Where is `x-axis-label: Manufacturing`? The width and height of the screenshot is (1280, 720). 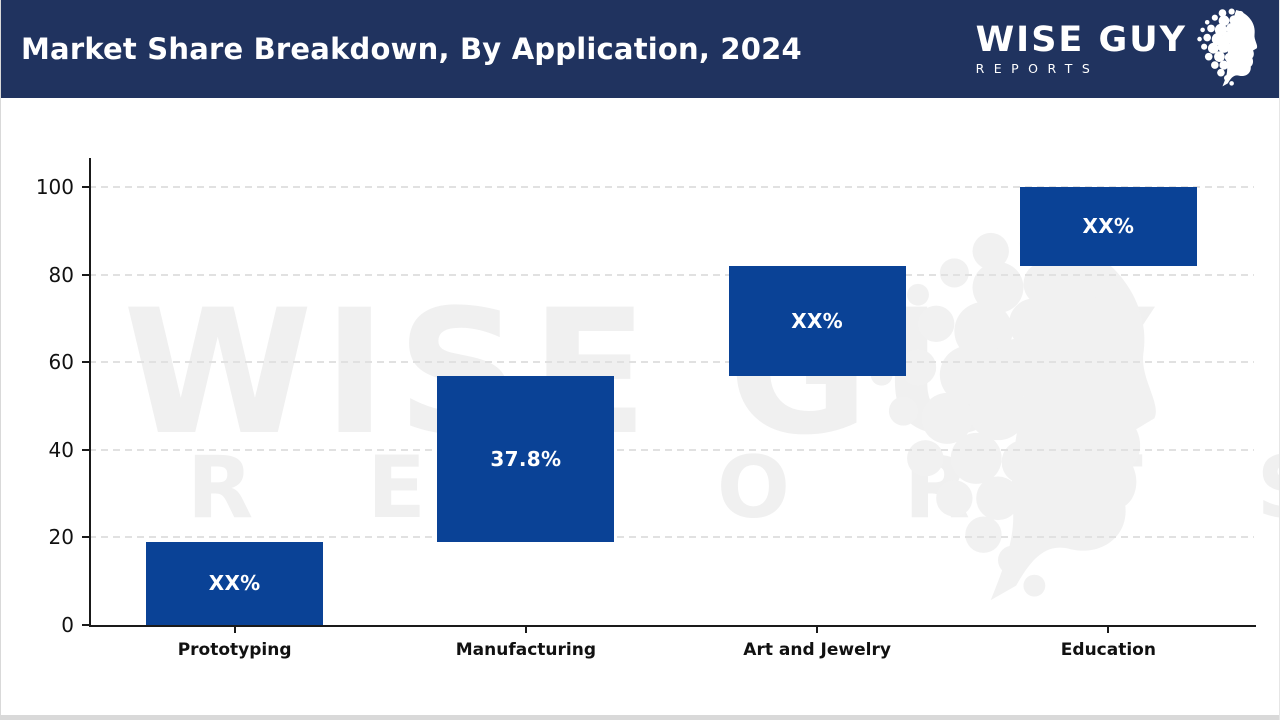 x-axis-label: Manufacturing is located at coordinates (525, 650).